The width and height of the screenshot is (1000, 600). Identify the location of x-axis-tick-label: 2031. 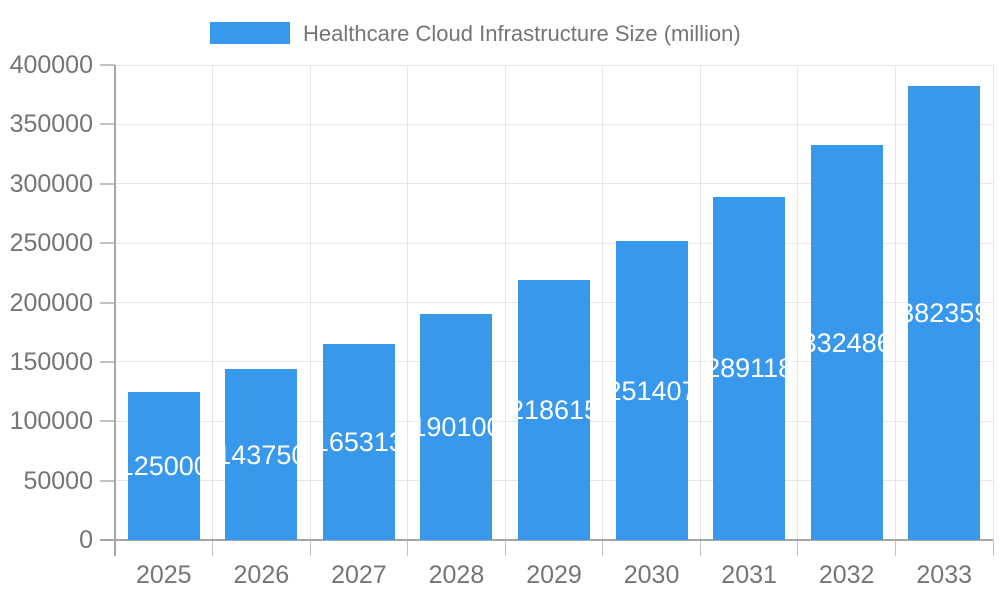
(749, 575).